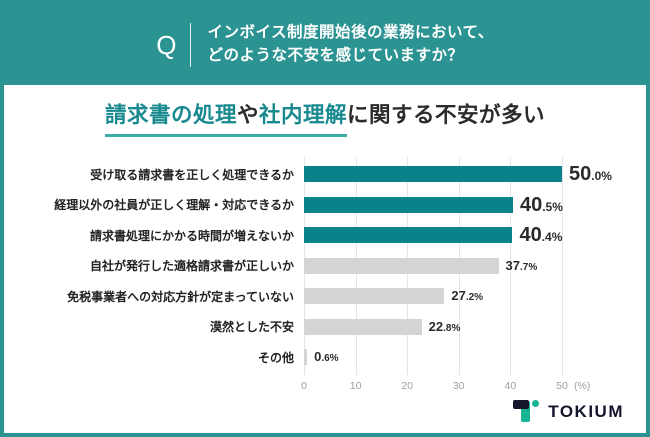  I want to click on x-axis-unit-label: (%), so click(582, 386).